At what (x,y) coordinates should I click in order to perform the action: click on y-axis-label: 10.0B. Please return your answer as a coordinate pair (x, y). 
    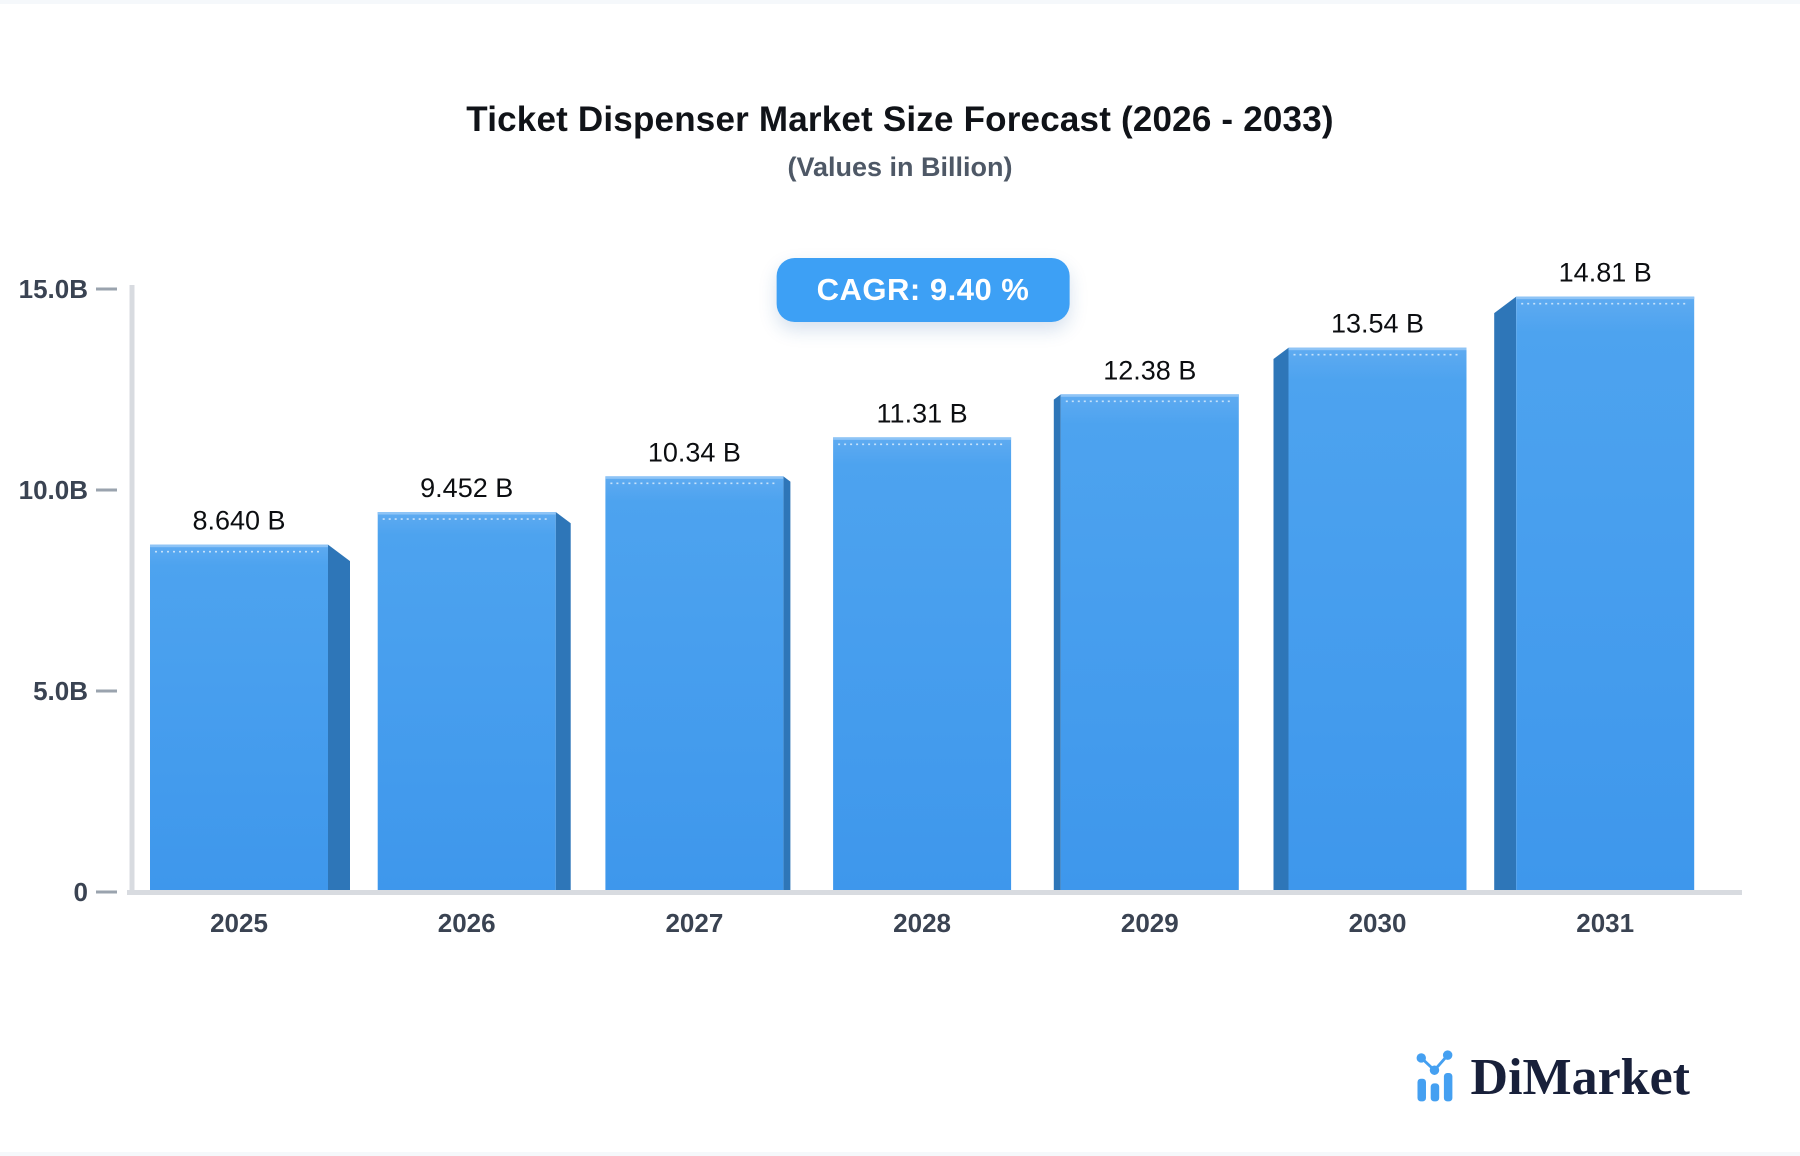
    Looking at the image, I should click on (53, 490).